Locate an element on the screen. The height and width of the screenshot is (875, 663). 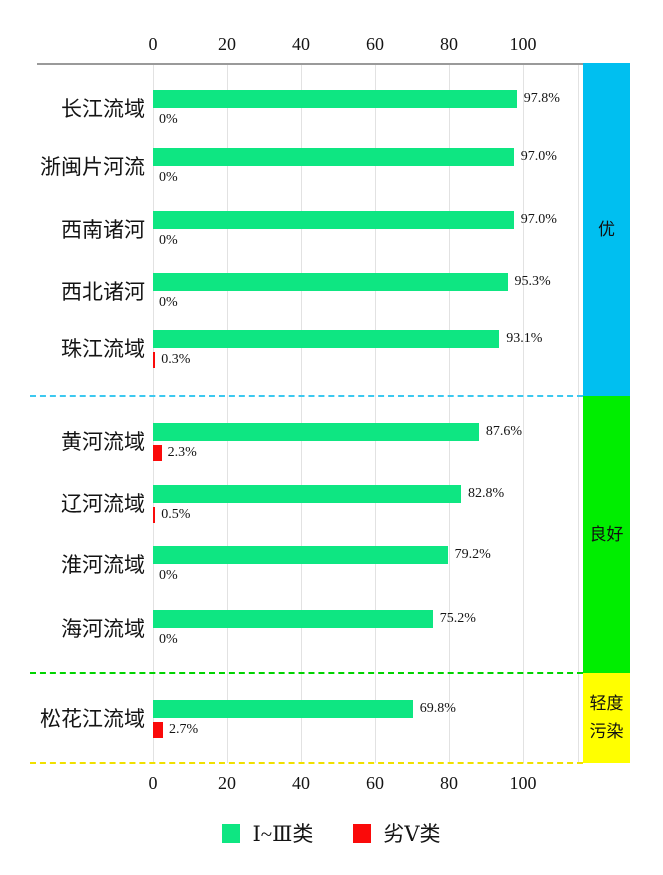
x-tick-label-top: 0 is located at coordinates (153, 44).